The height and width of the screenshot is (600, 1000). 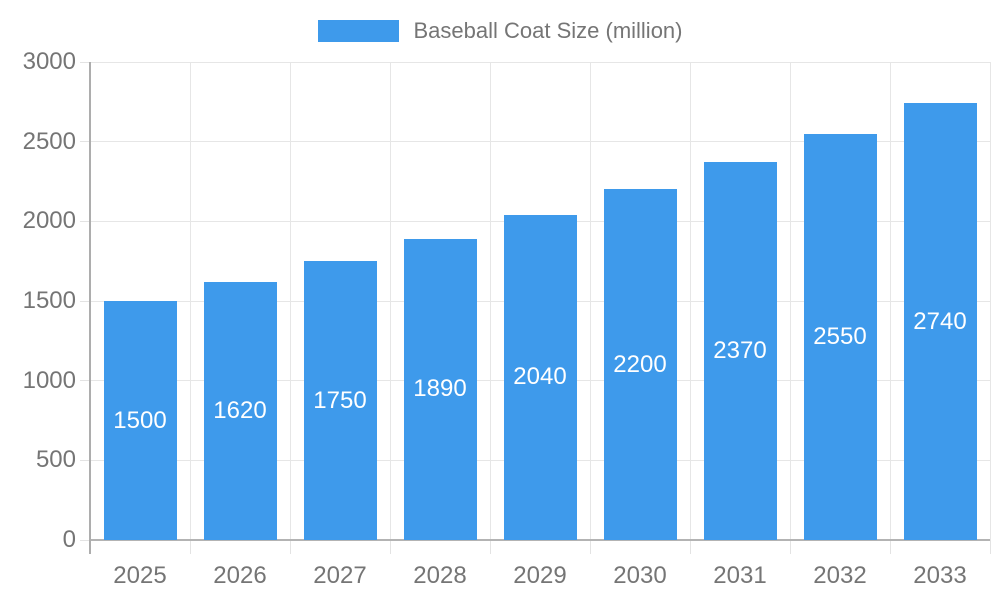 What do you see at coordinates (358, 31) in the screenshot?
I see `legend-swatch` at bounding box center [358, 31].